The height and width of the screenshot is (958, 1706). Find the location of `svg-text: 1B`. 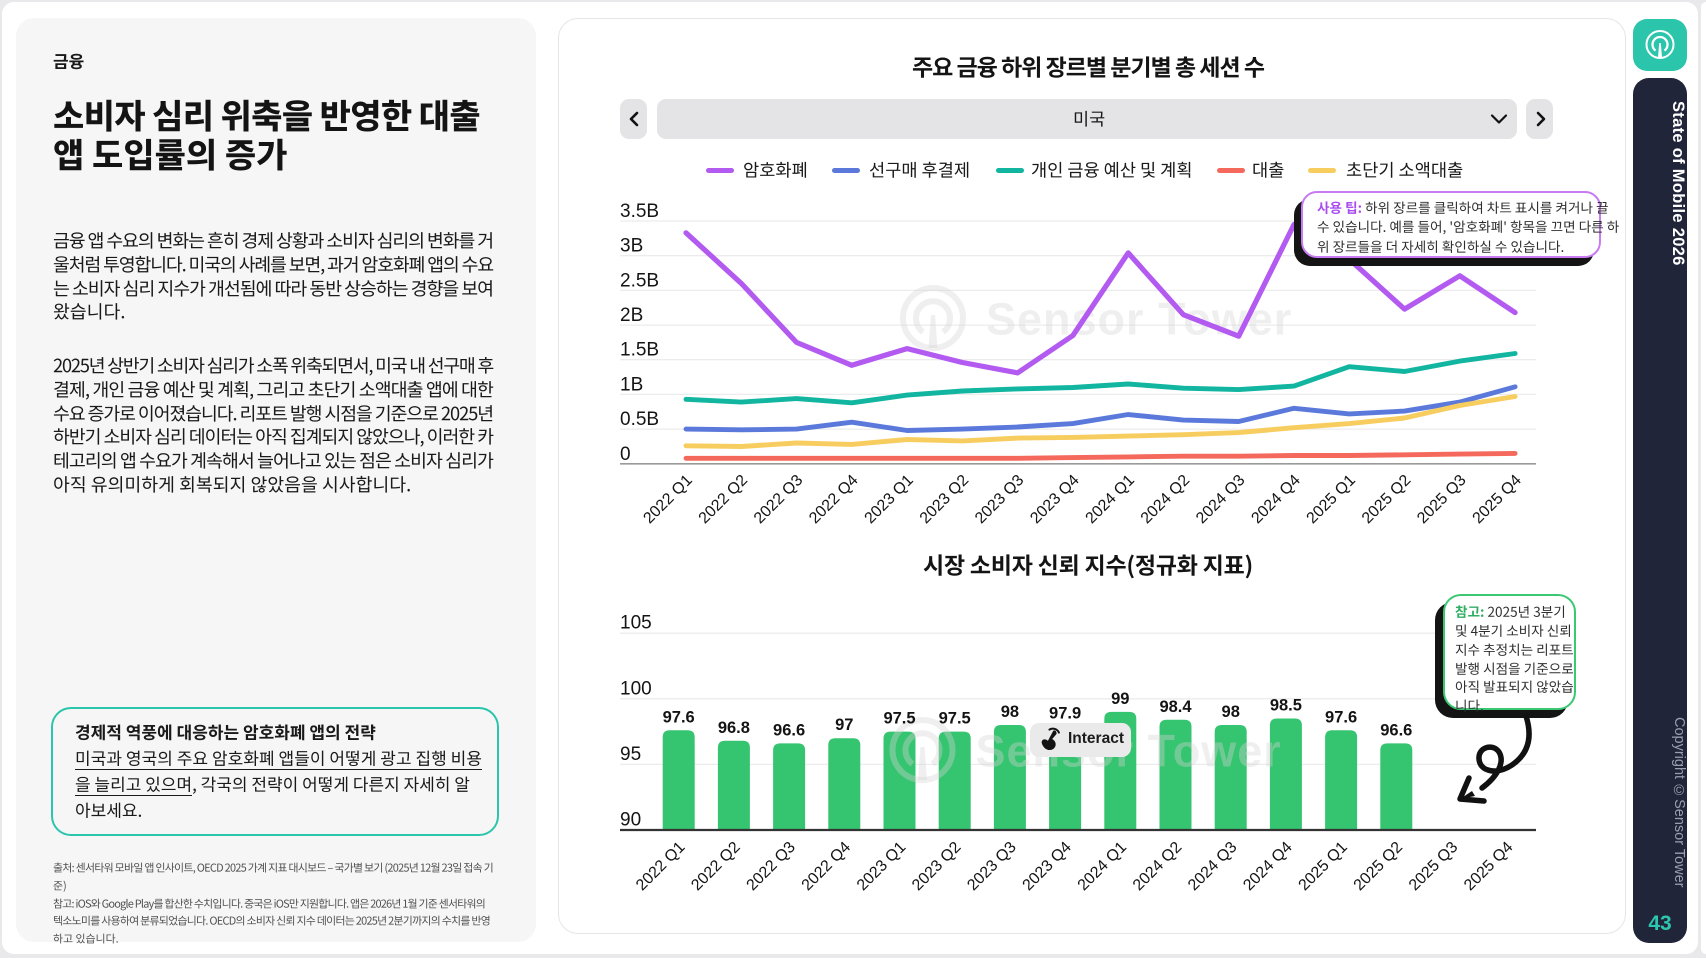

svg-text: 1B is located at coordinates (631, 384).